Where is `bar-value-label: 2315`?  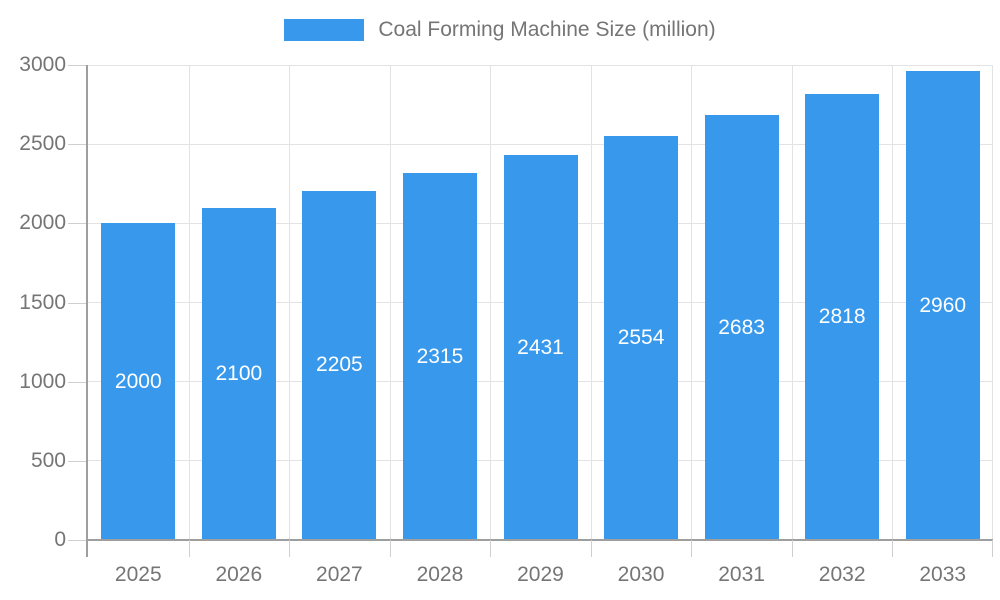 bar-value-label: 2315 is located at coordinates (440, 356).